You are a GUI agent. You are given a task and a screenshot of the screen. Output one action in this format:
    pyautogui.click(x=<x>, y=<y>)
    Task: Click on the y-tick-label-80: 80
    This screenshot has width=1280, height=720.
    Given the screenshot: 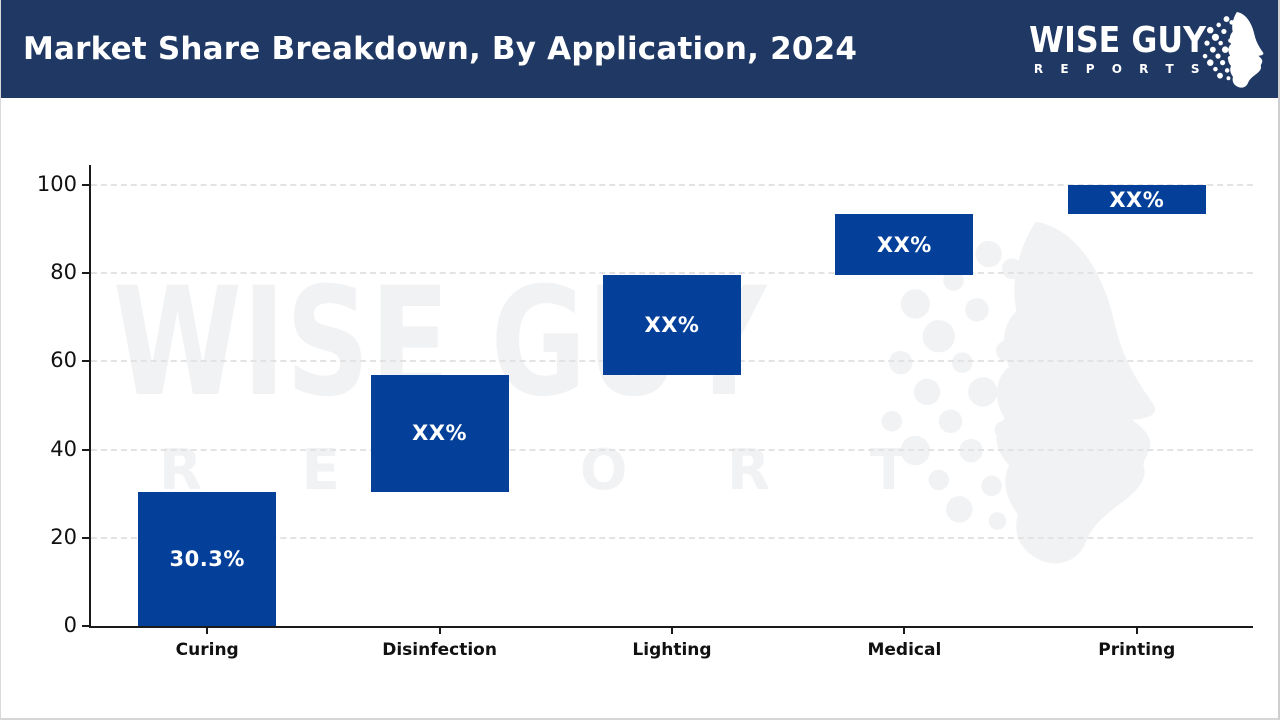 What is the action you would take?
    pyautogui.click(x=63, y=272)
    